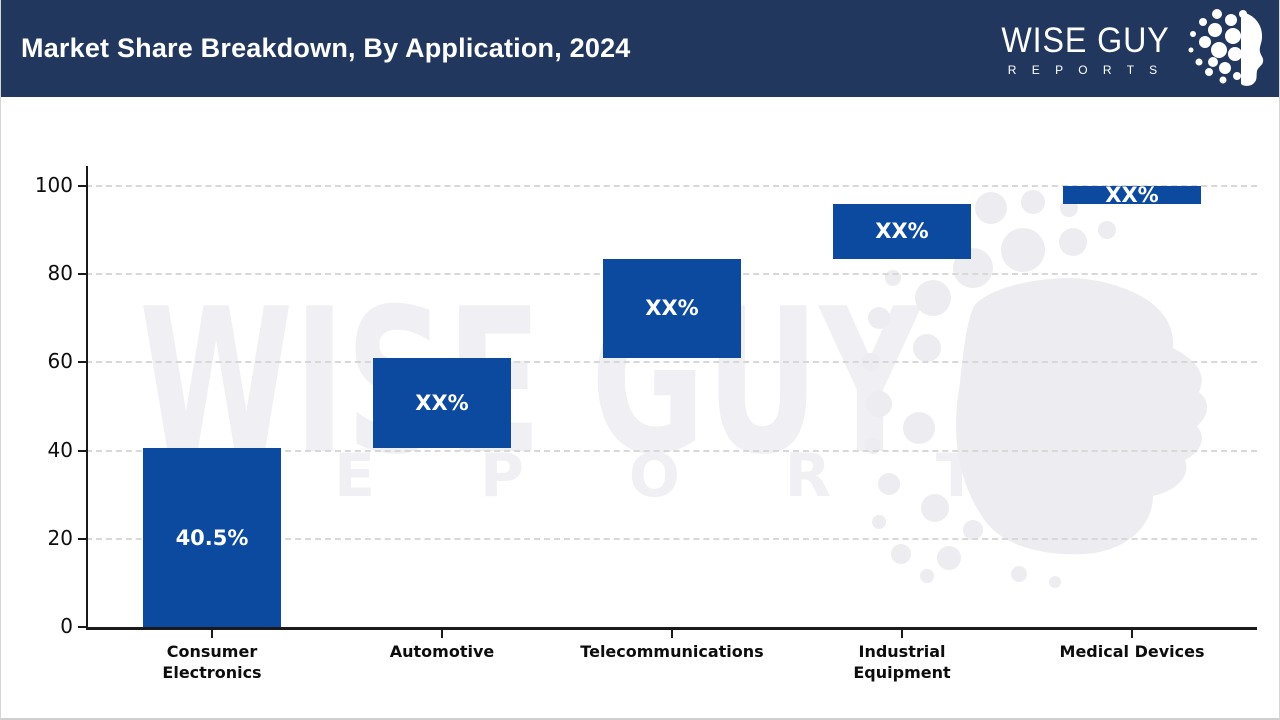 Image resolution: width=1280 pixels, height=720 pixels. I want to click on wiseguy-logo: WISE GUY R E P O R T S, so click(1130, 49).